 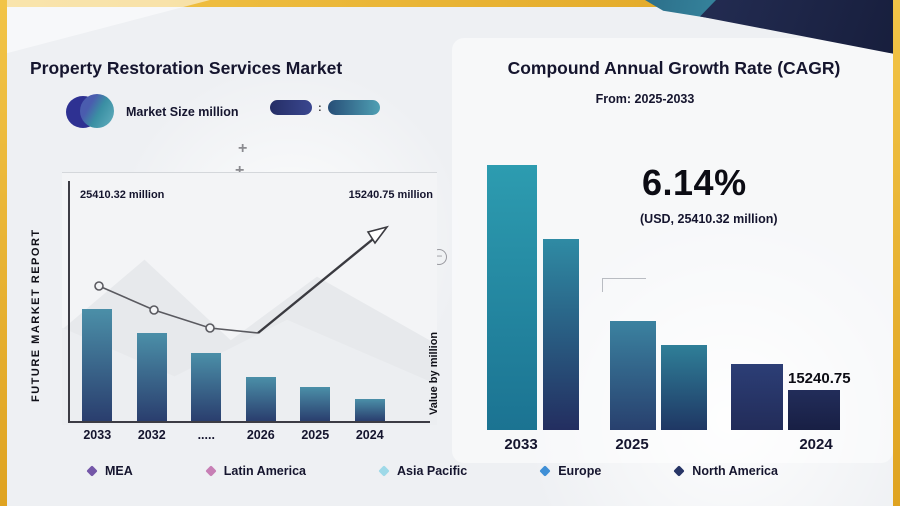 I want to click on bracket-decoration, so click(x=624, y=285).